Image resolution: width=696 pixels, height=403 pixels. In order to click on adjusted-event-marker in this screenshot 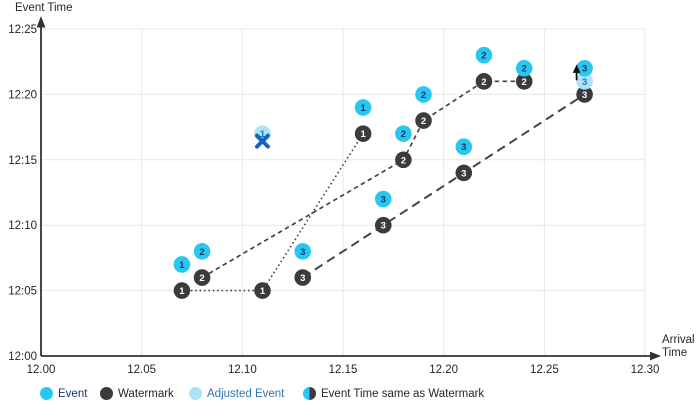, I will do `click(584, 81)`.